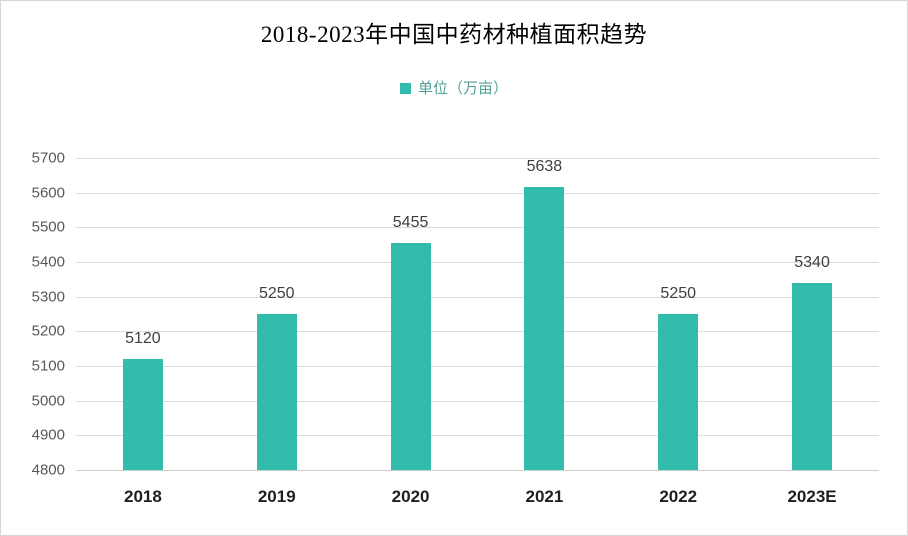  I want to click on y-tick-label: 5300, so click(48, 297).